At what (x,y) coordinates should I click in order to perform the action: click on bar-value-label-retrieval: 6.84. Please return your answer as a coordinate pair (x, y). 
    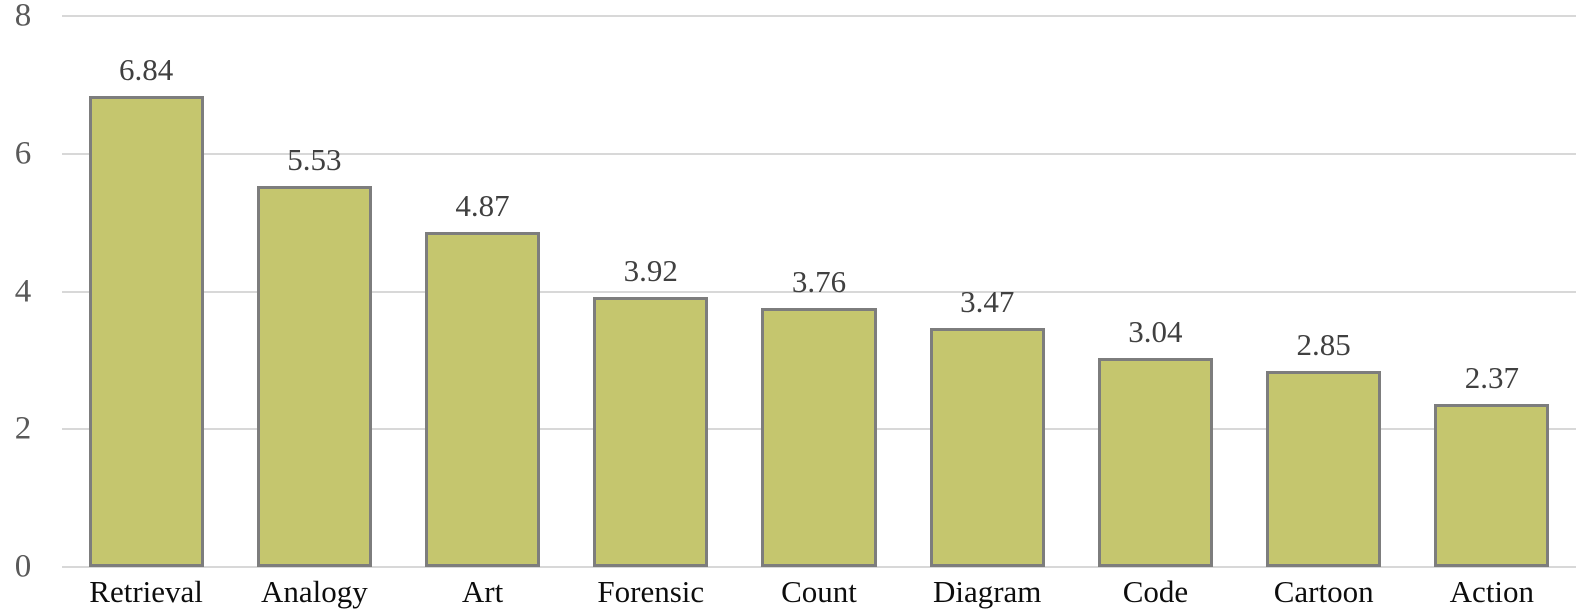
    Looking at the image, I should click on (146, 69).